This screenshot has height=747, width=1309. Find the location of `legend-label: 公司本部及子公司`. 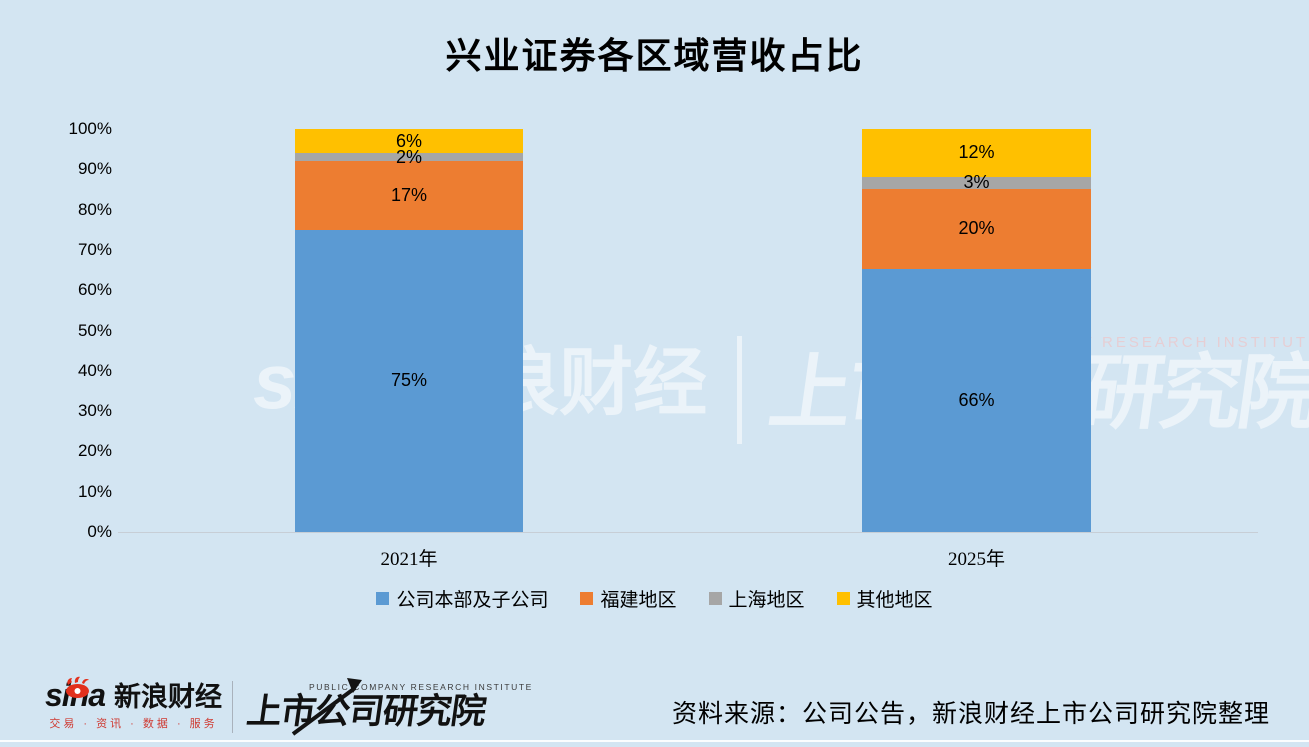

legend-label: 公司本部及子公司 is located at coordinates (472, 600).